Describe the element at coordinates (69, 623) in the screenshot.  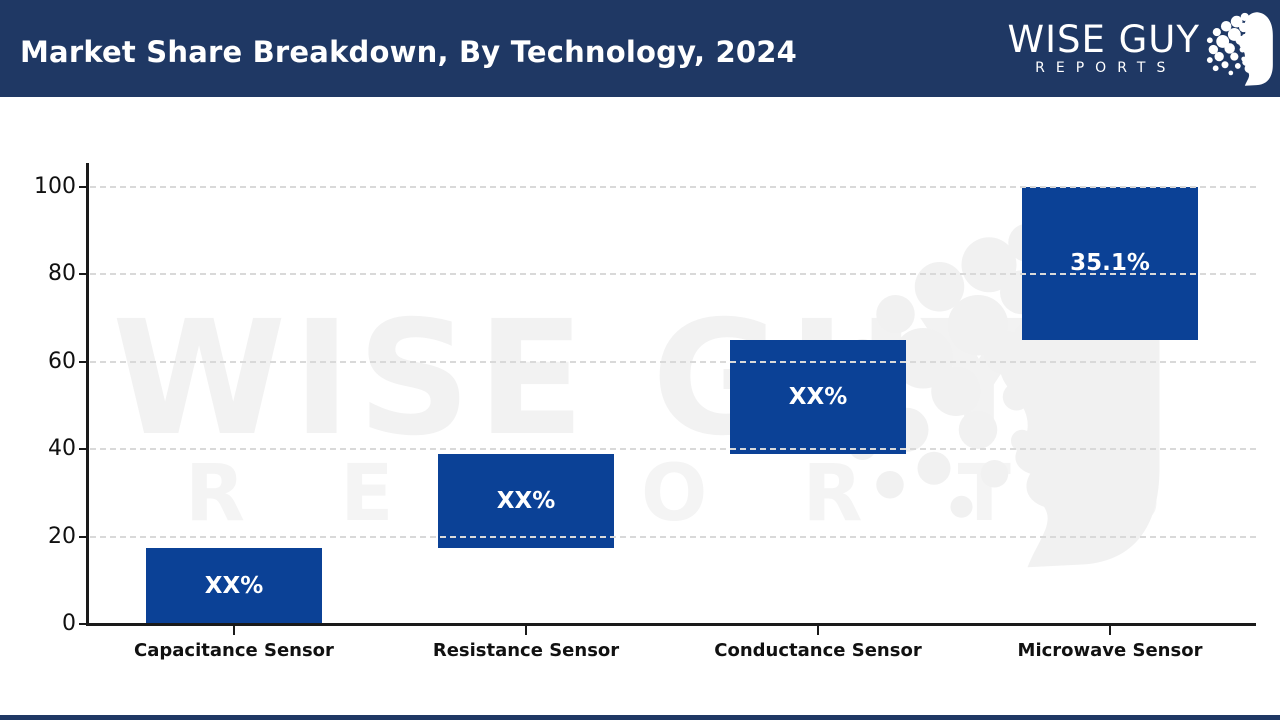
I see `y-axis-tick-label: 0` at that location.